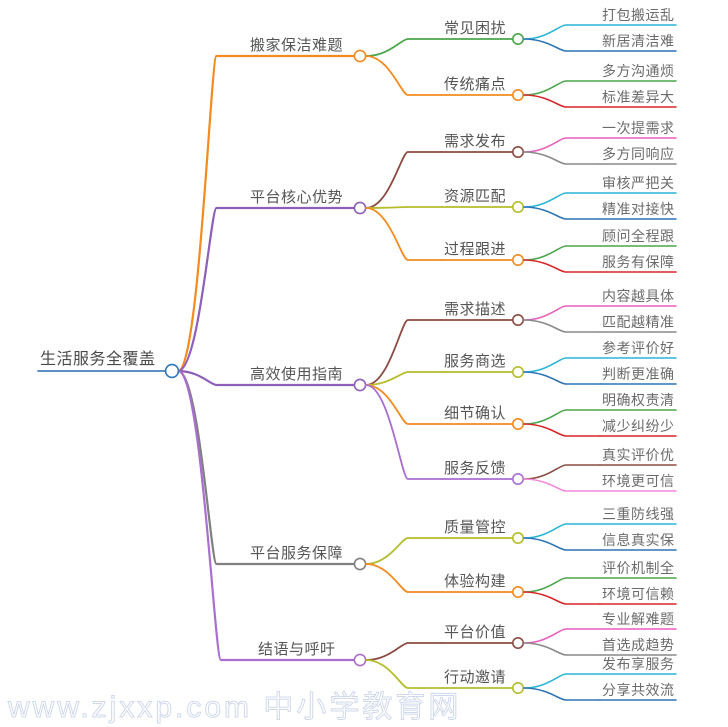 The height and width of the screenshot is (727, 728). Describe the element at coordinates (475, 141) in the screenshot. I see `subnode-label-2-1: 需求发布` at that location.